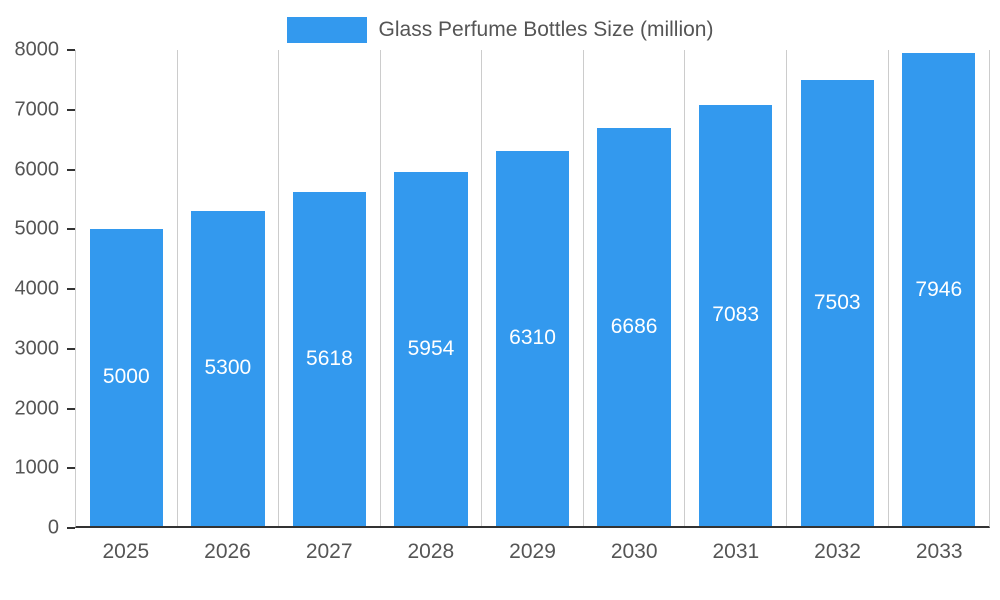 The width and height of the screenshot is (1000, 600). I want to click on x-axis-tick-label: 2026, so click(227, 551).